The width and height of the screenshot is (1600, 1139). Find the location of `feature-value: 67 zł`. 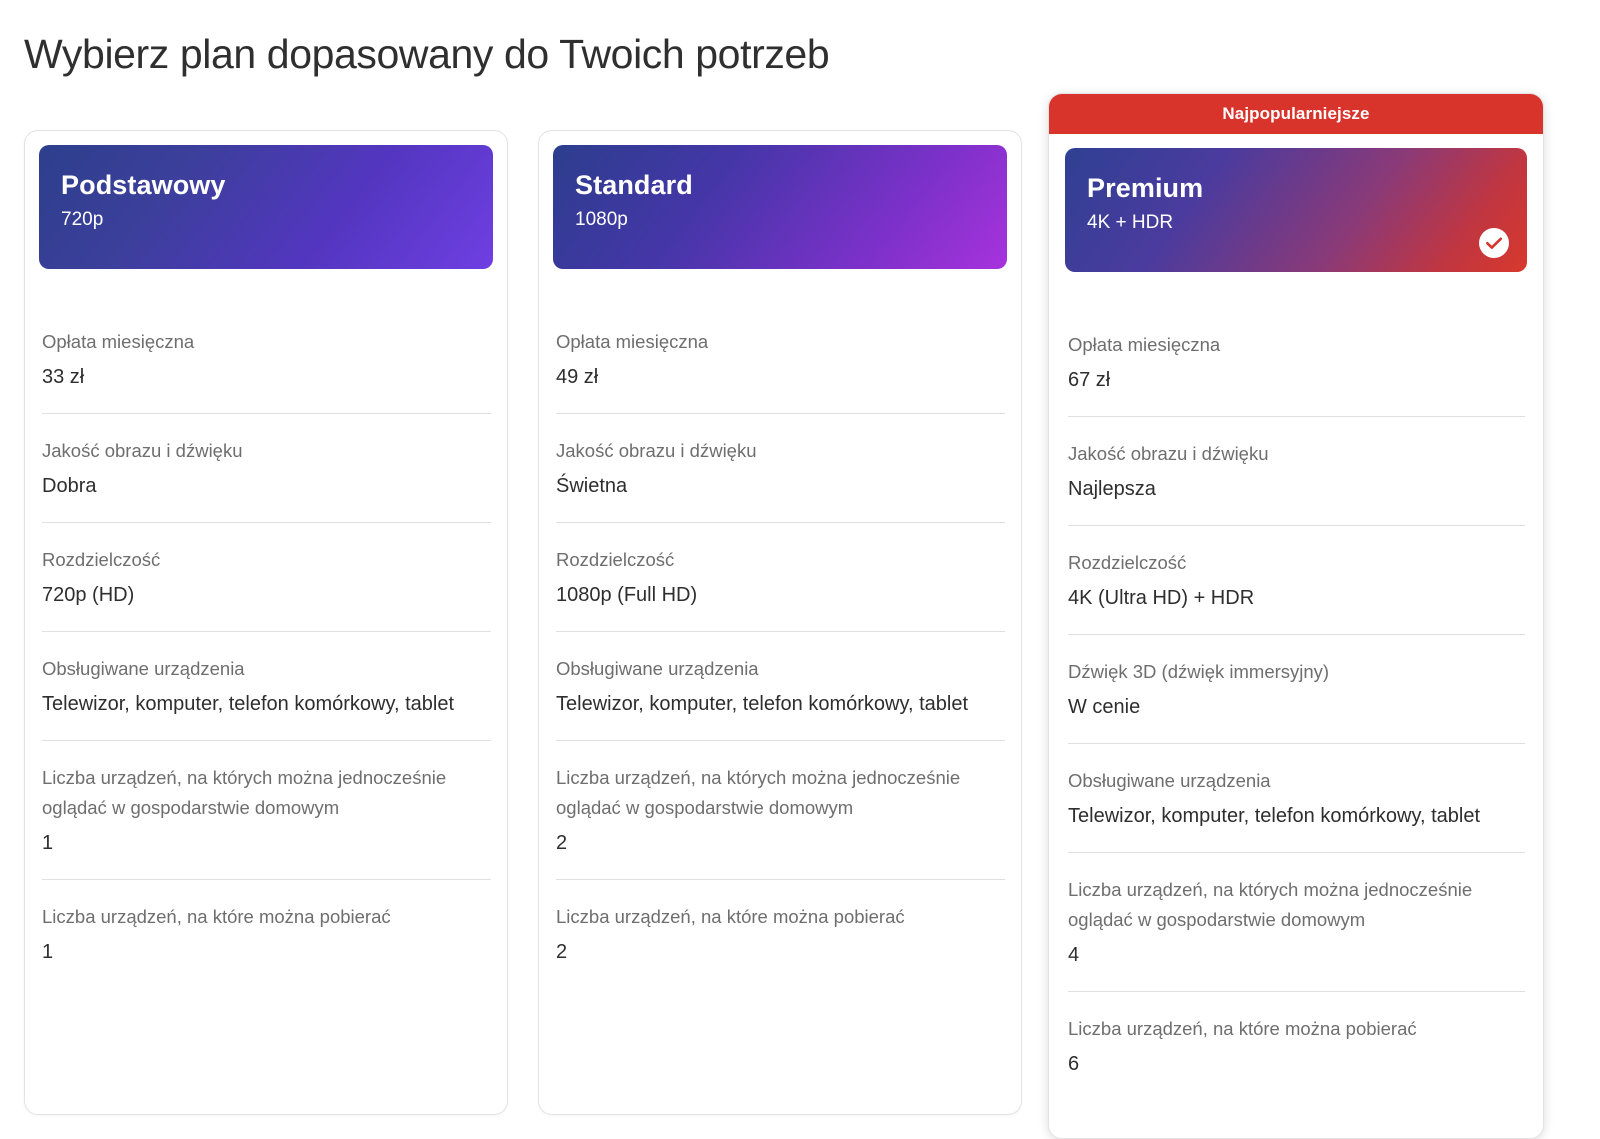

feature-value: 67 zł is located at coordinates (1089, 379).